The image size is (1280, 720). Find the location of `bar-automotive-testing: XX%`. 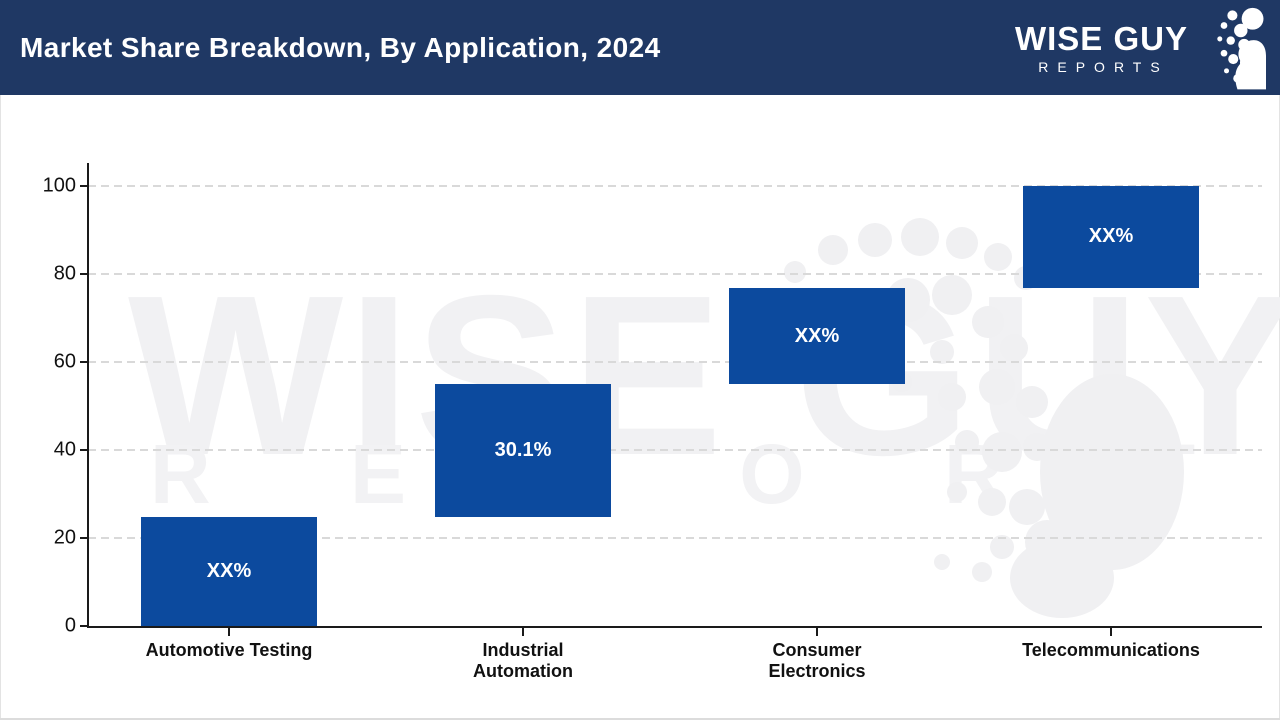

bar-automotive-testing: XX% is located at coordinates (229, 571).